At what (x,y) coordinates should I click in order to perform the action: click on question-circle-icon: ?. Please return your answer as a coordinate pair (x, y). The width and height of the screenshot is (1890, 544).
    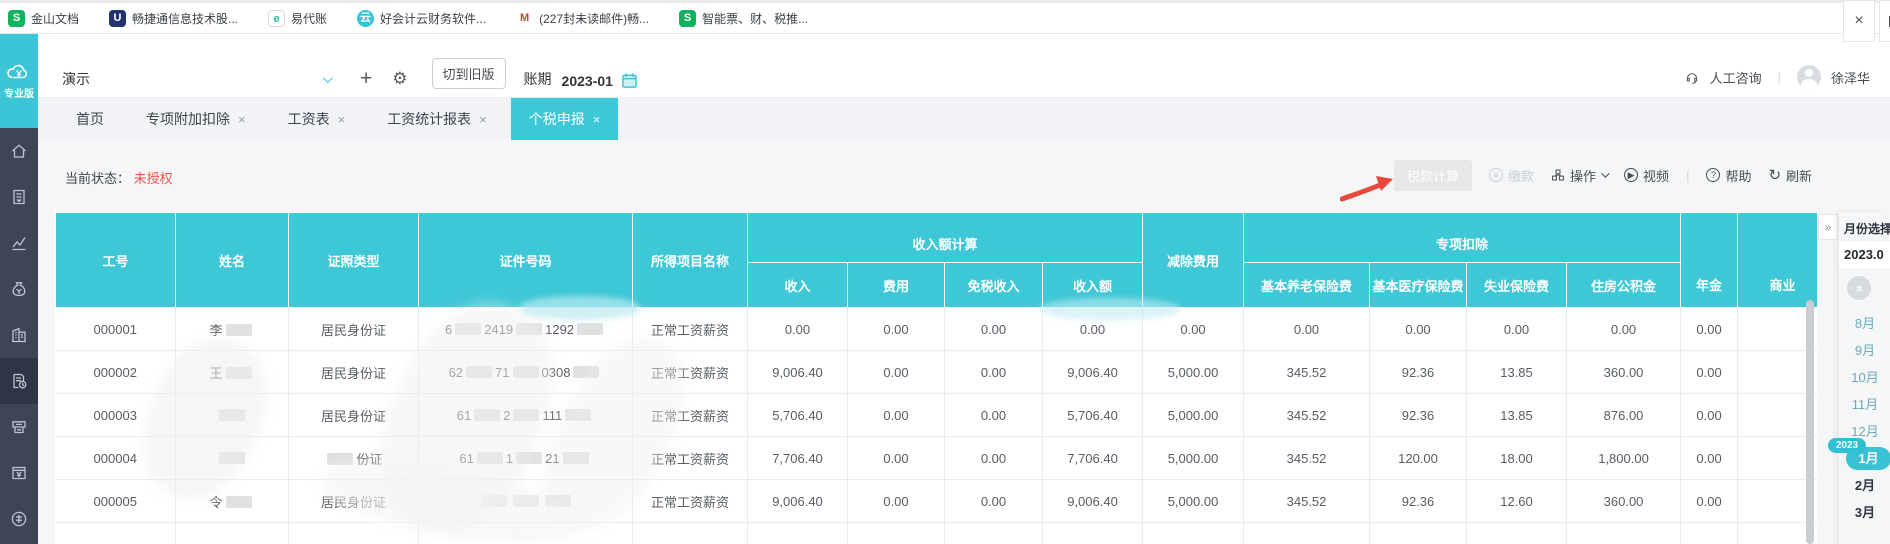
    Looking at the image, I should click on (1713, 175).